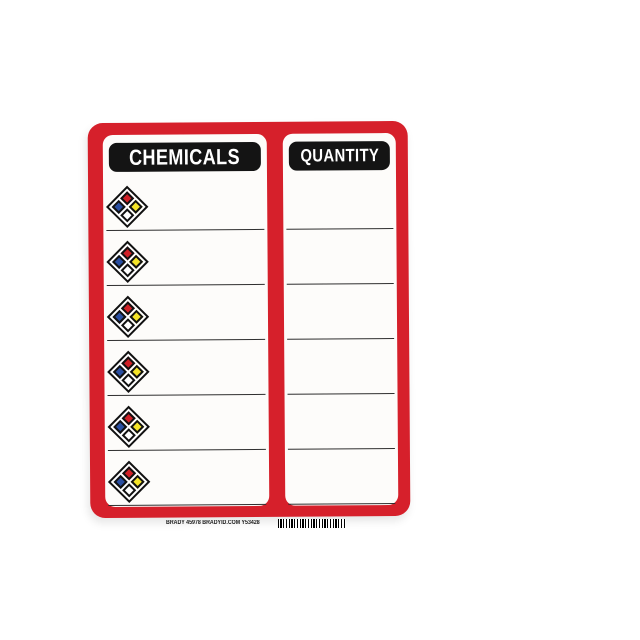 This screenshot has width=640, height=640. I want to click on quantity-rows, so click(340, 344).